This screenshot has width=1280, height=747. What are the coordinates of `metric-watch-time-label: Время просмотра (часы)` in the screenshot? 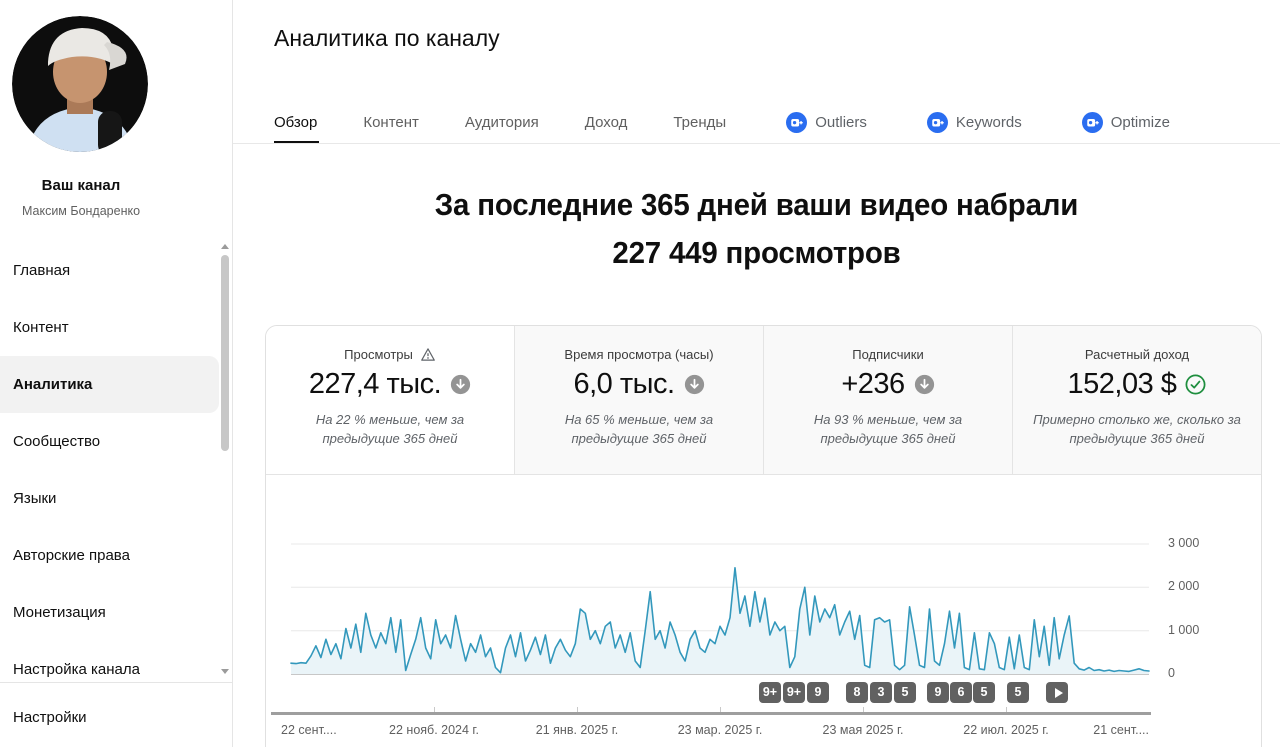 It's located at (639, 354).